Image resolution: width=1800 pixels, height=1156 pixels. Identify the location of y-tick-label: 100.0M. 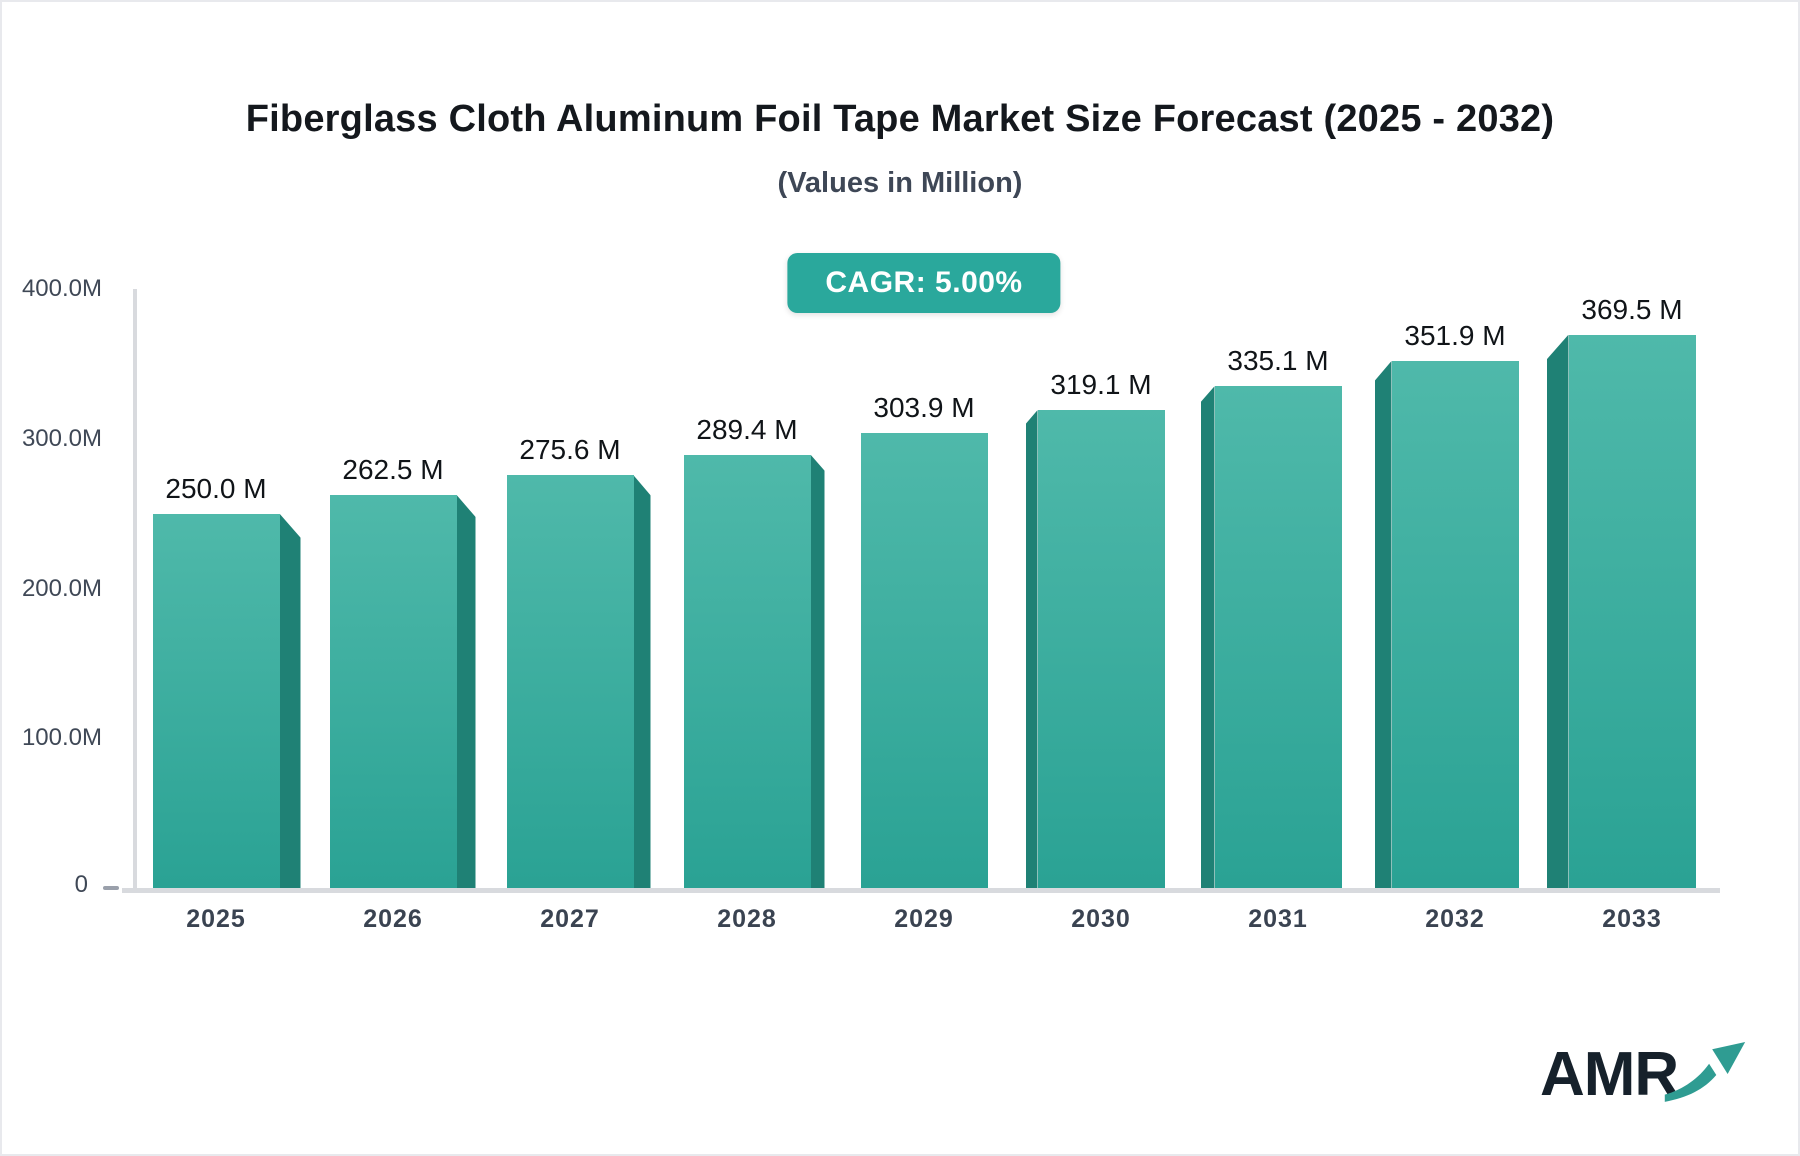
(61, 738).